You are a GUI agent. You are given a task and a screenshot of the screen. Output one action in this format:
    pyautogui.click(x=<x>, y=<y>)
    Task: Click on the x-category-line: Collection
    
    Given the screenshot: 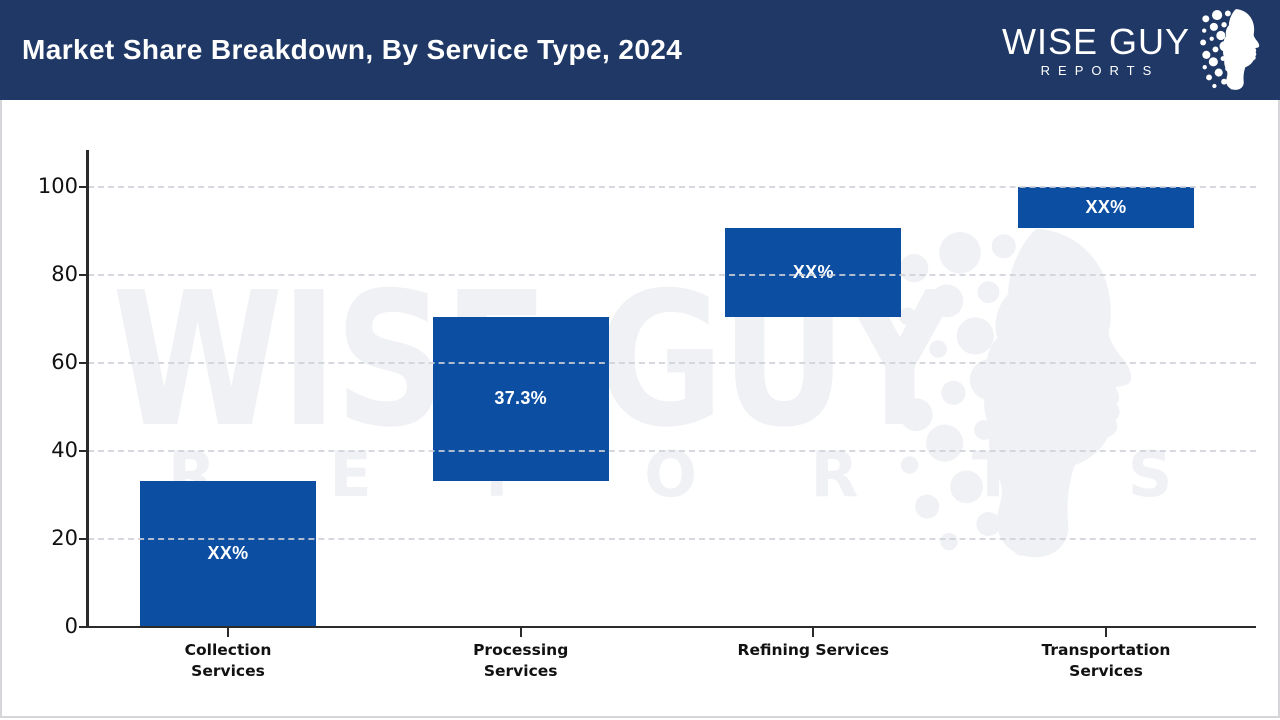 What is the action you would take?
    pyautogui.click(x=228, y=650)
    